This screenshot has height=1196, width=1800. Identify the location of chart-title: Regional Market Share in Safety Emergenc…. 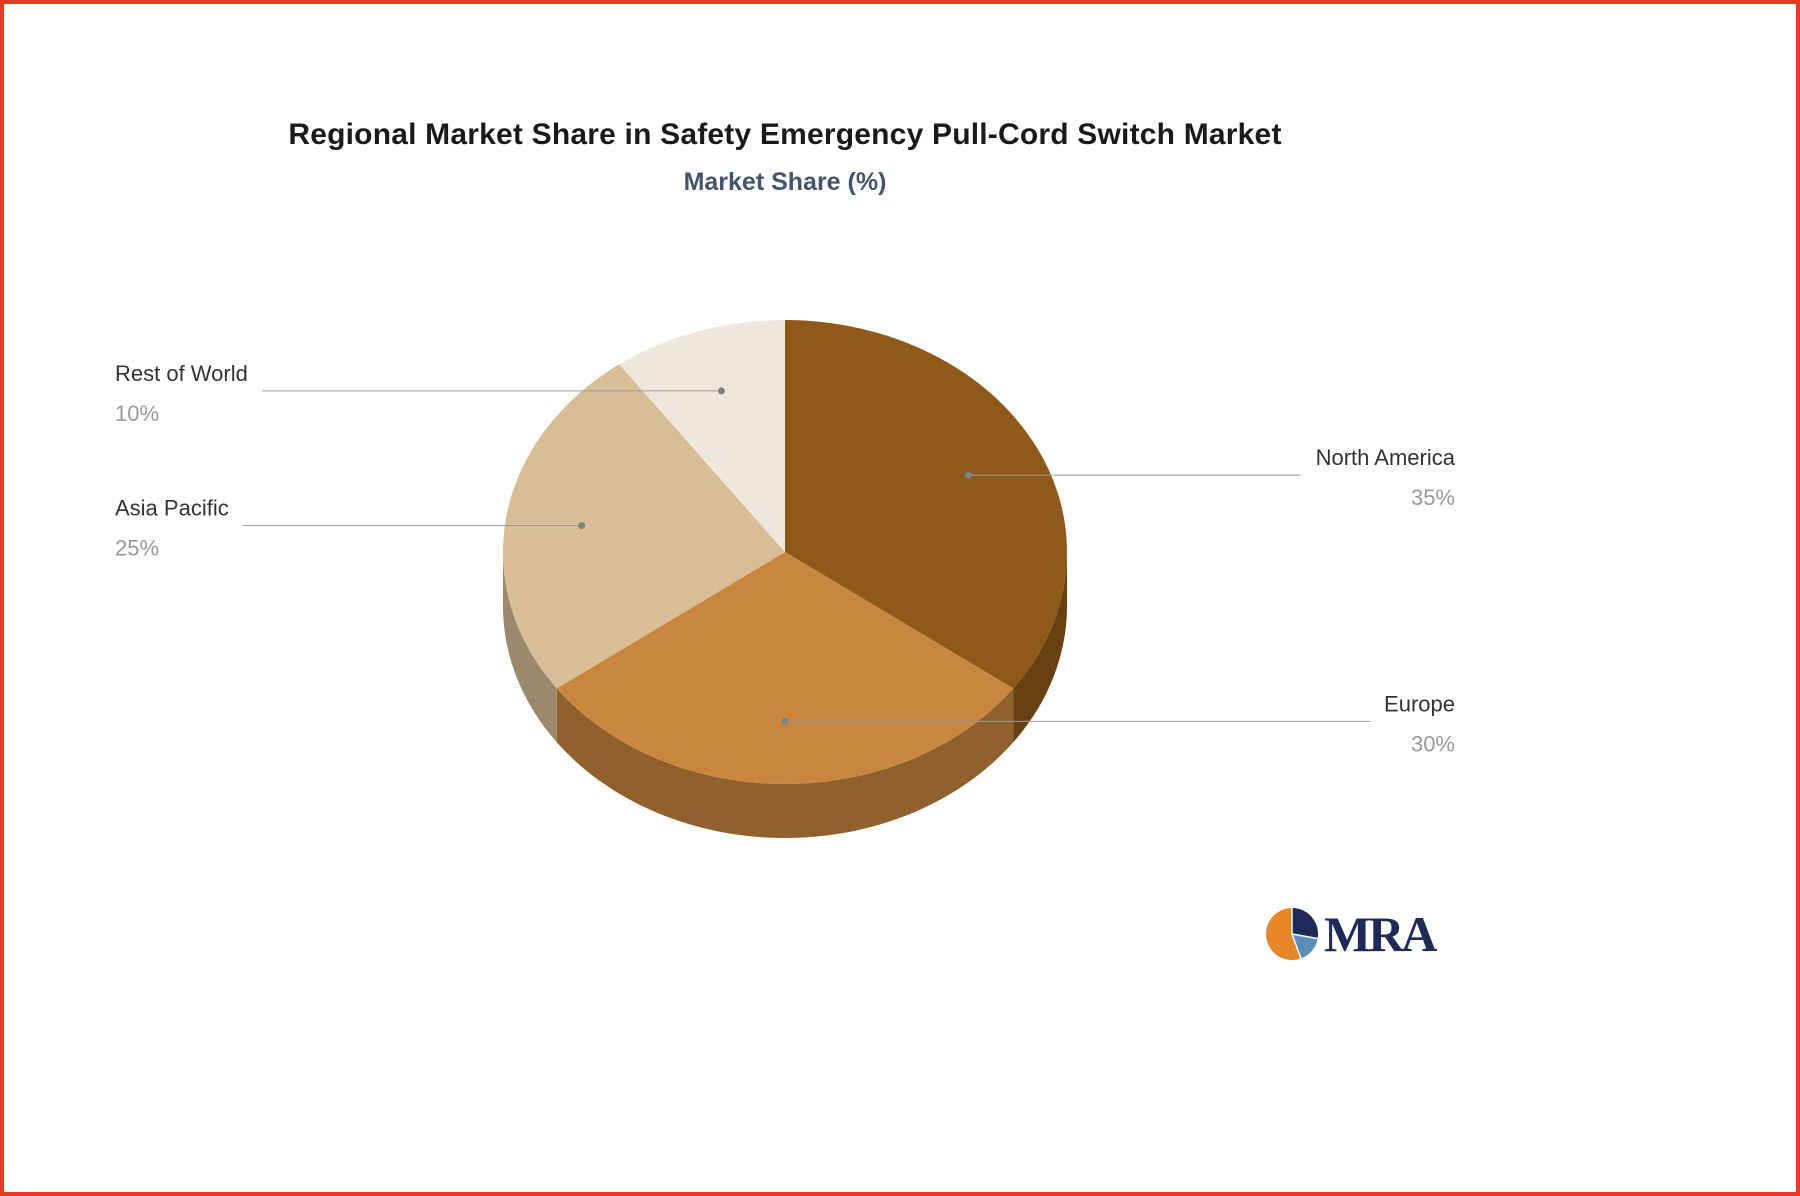
(785, 134).